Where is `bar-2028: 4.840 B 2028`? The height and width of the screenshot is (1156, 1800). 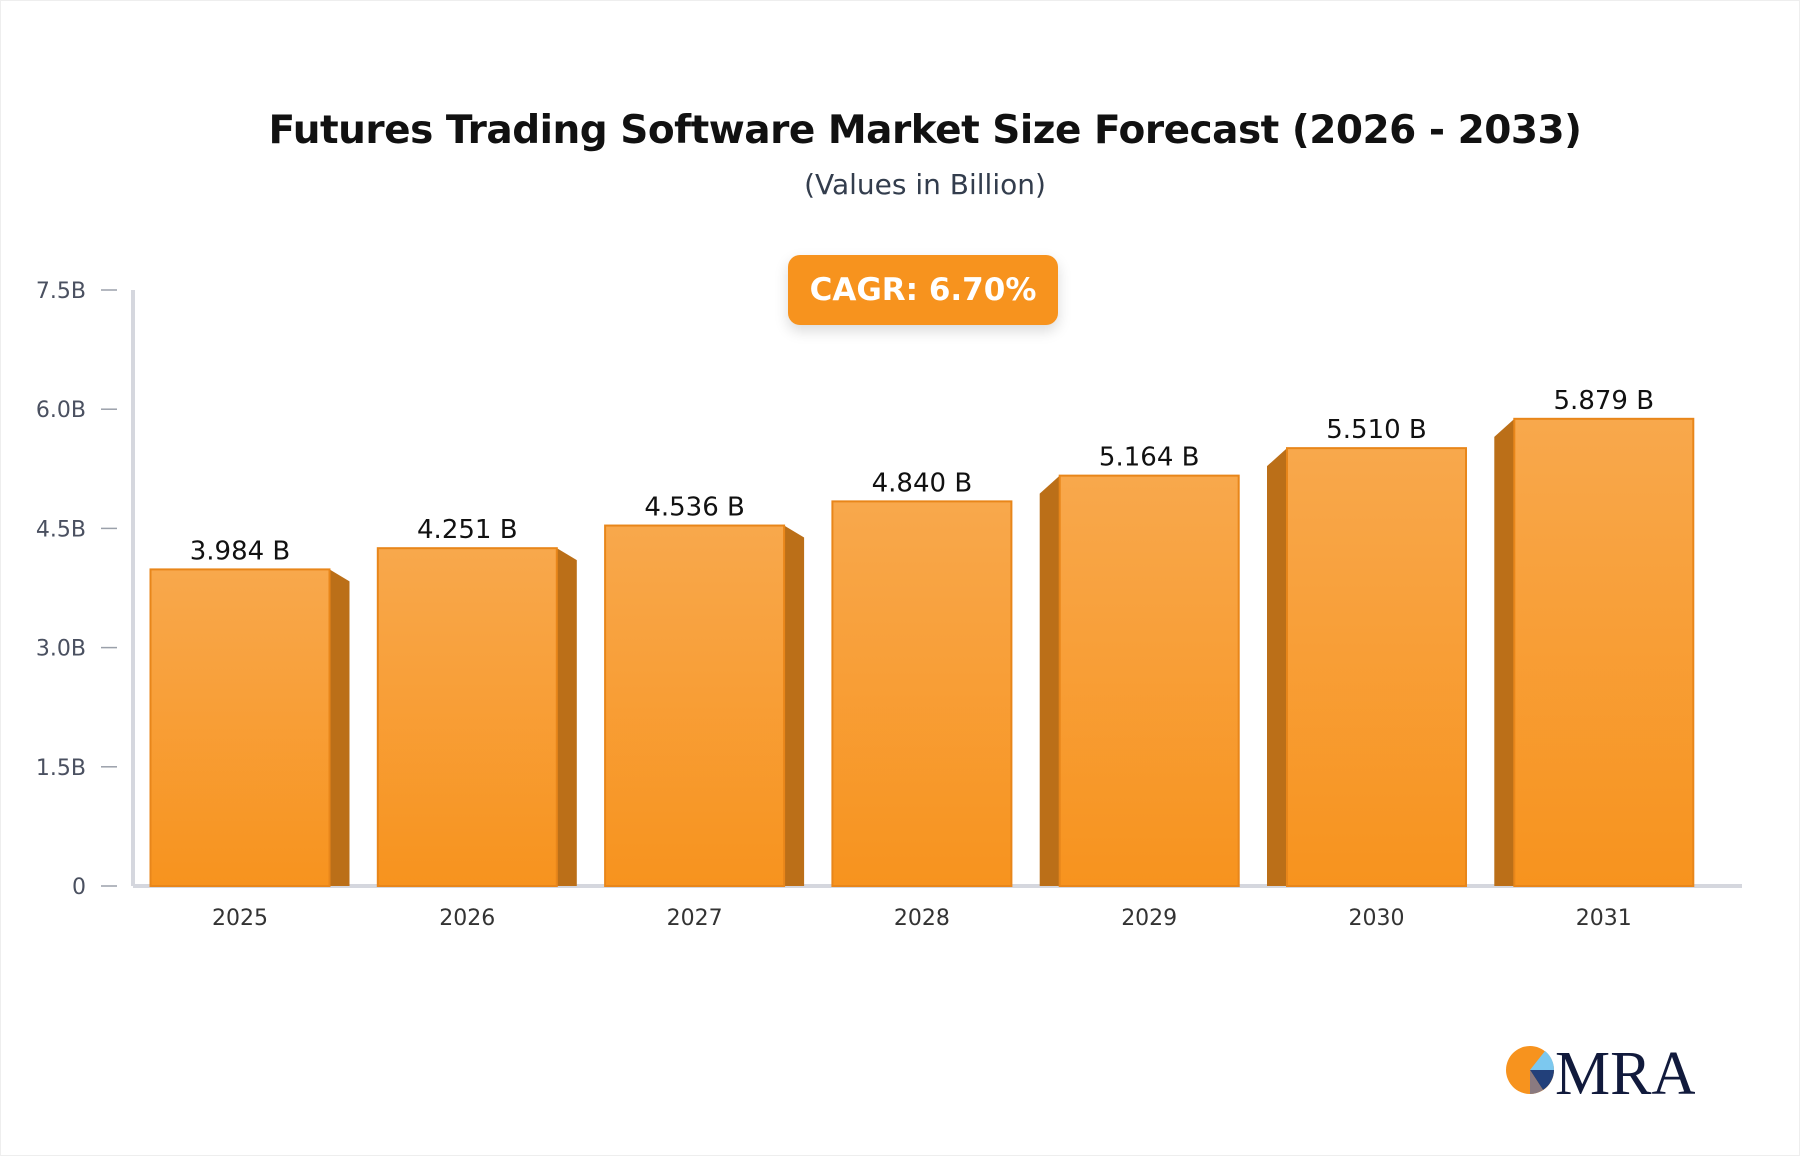
bar-2028: 4.840 B 2028 is located at coordinates (922, 699).